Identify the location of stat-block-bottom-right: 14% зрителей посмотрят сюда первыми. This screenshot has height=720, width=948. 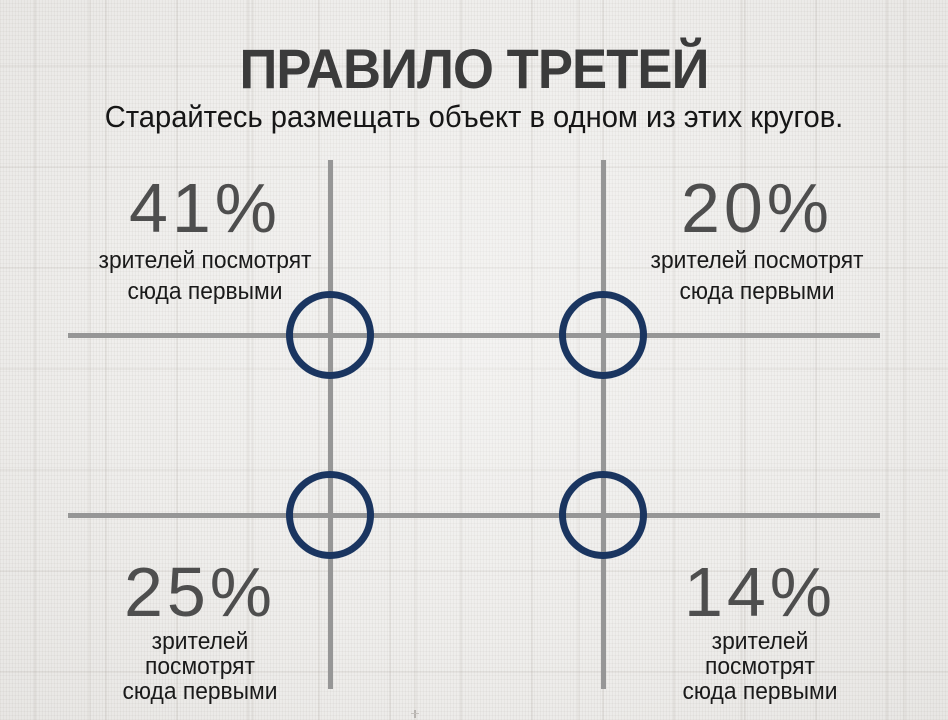
(760, 628).